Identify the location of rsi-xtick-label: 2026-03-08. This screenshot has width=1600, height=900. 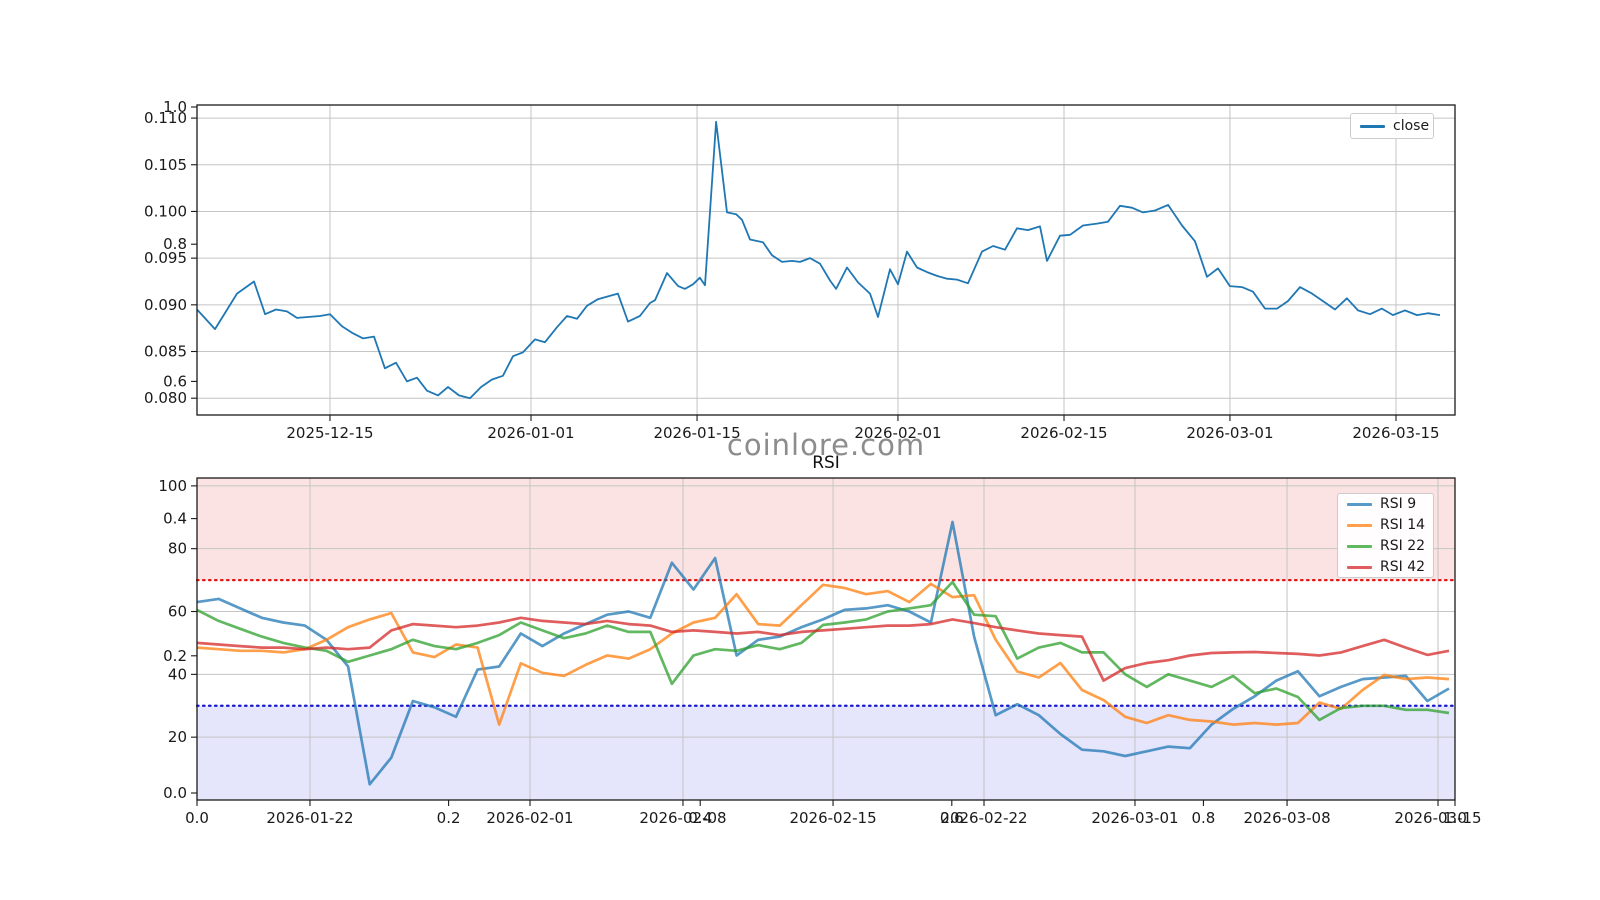
(1286, 818).